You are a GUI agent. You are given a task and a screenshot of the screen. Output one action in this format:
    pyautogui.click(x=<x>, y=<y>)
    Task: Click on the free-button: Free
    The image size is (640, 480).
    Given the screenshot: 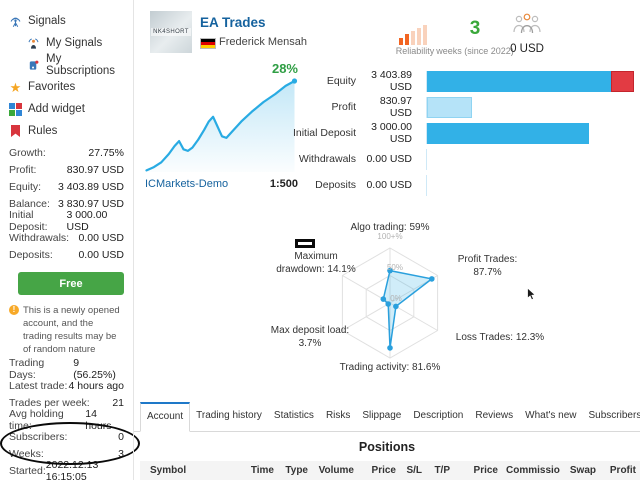 What is the action you would take?
    pyautogui.click(x=71, y=283)
    